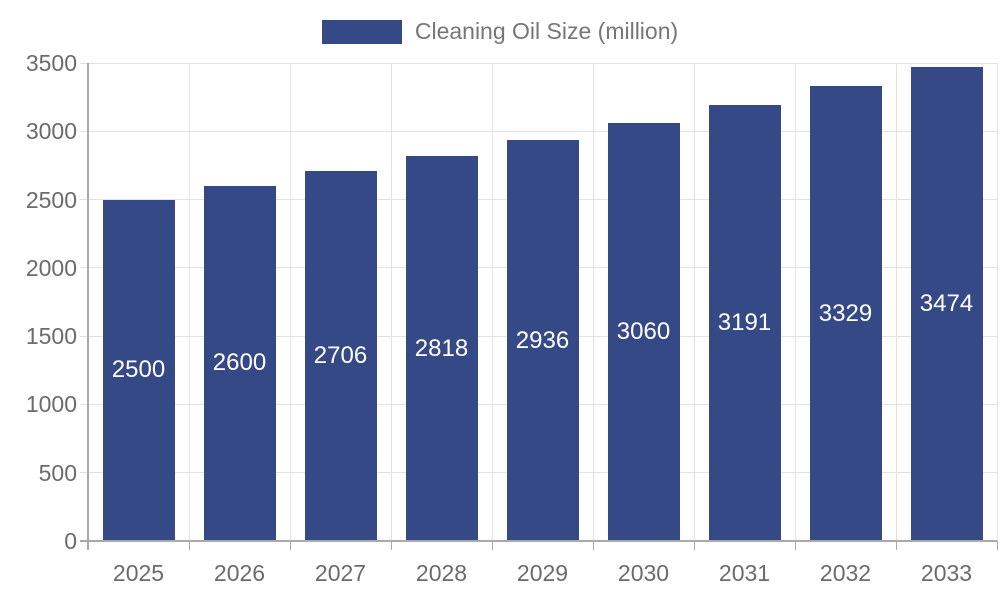 Image resolution: width=1000 pixels, height=600 pixels. Describe the element at coordinates (643, 573) in the screenshot. I see `x-axis-label: 2030` at that location.